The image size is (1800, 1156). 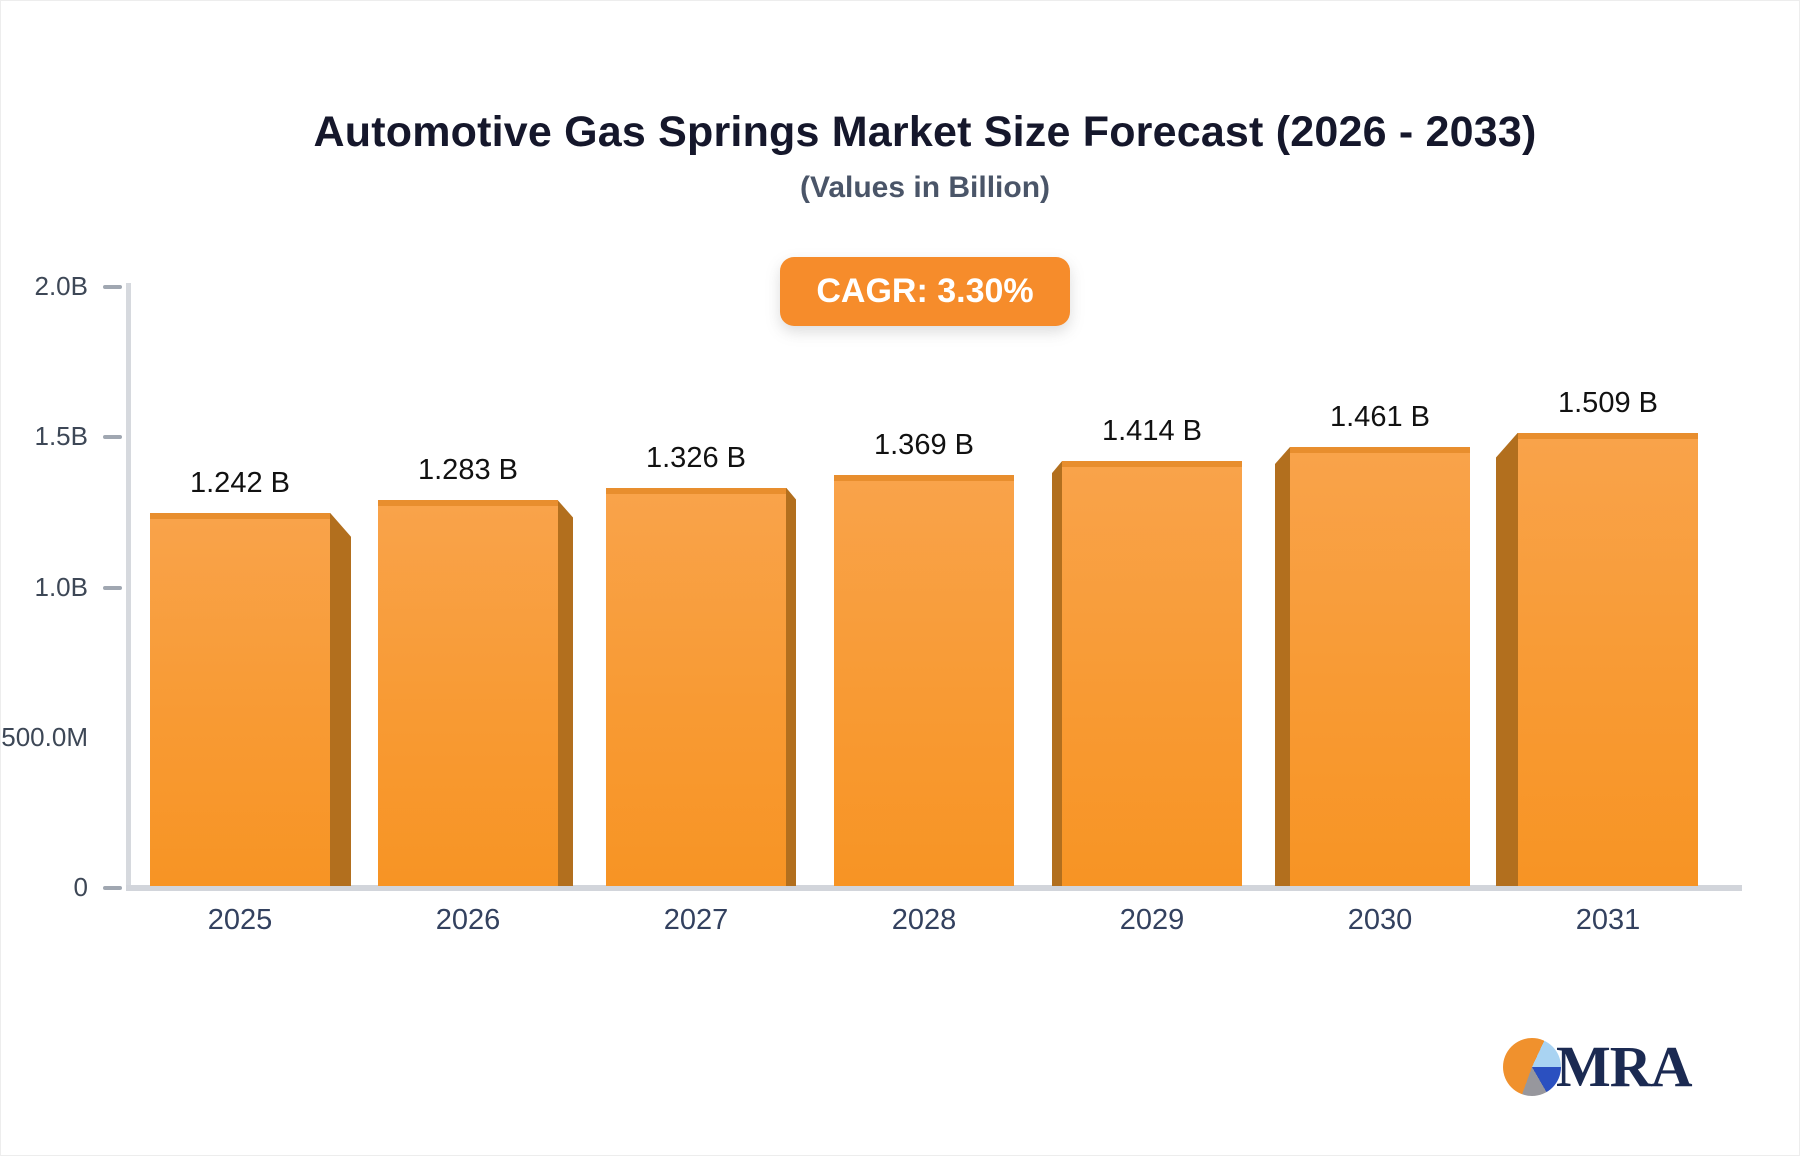 I want to click on x-tick-label: 2030, so click(x=1380, y=920).